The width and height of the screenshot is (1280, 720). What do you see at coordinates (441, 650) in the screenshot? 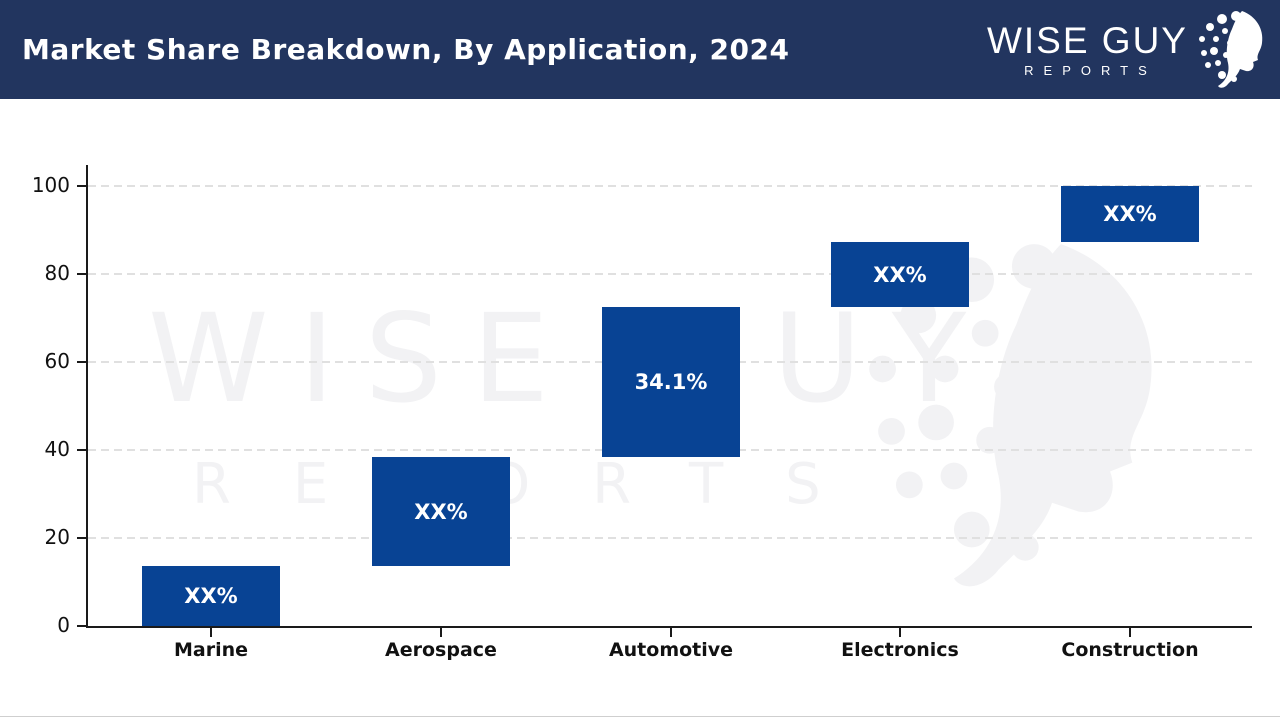
I see `category-label: Aerospace` at bounding box center [441, 650].